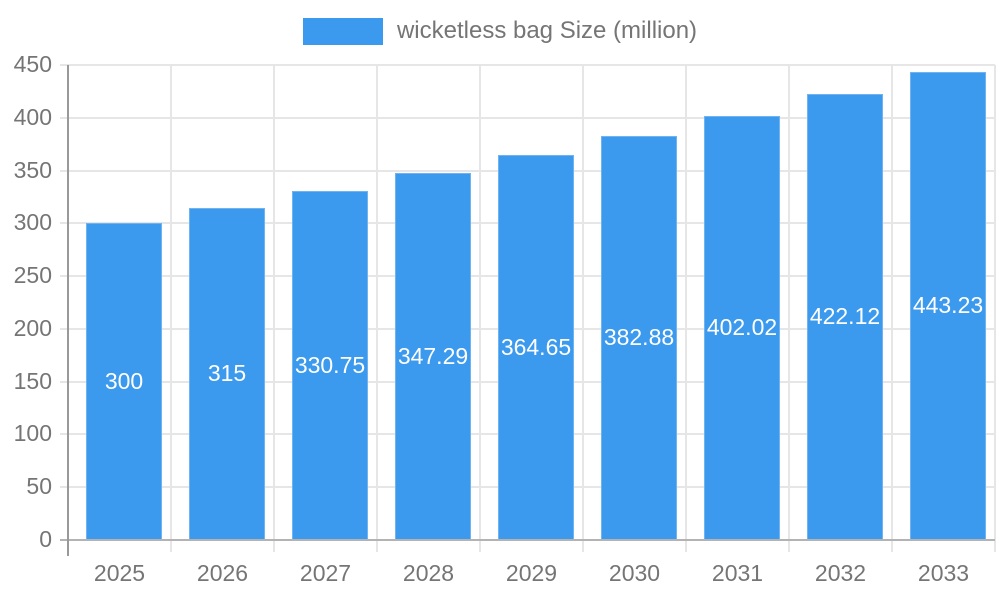 This screenshot has height=600, width=1000. Describe the element at coordinates (943, 573) in the screenshot. I see `x-axis-tick-label: 2033` at that location.